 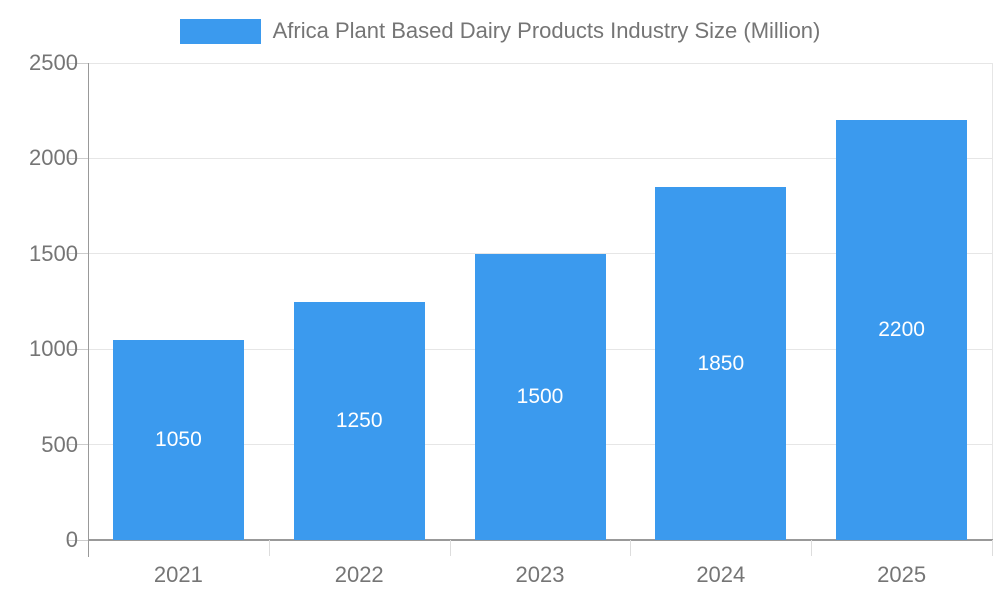 What do you see at coordinates (53, 158) in the screenshot?
I see `y-tick-label: 2000` at bounding box center [53, 158].